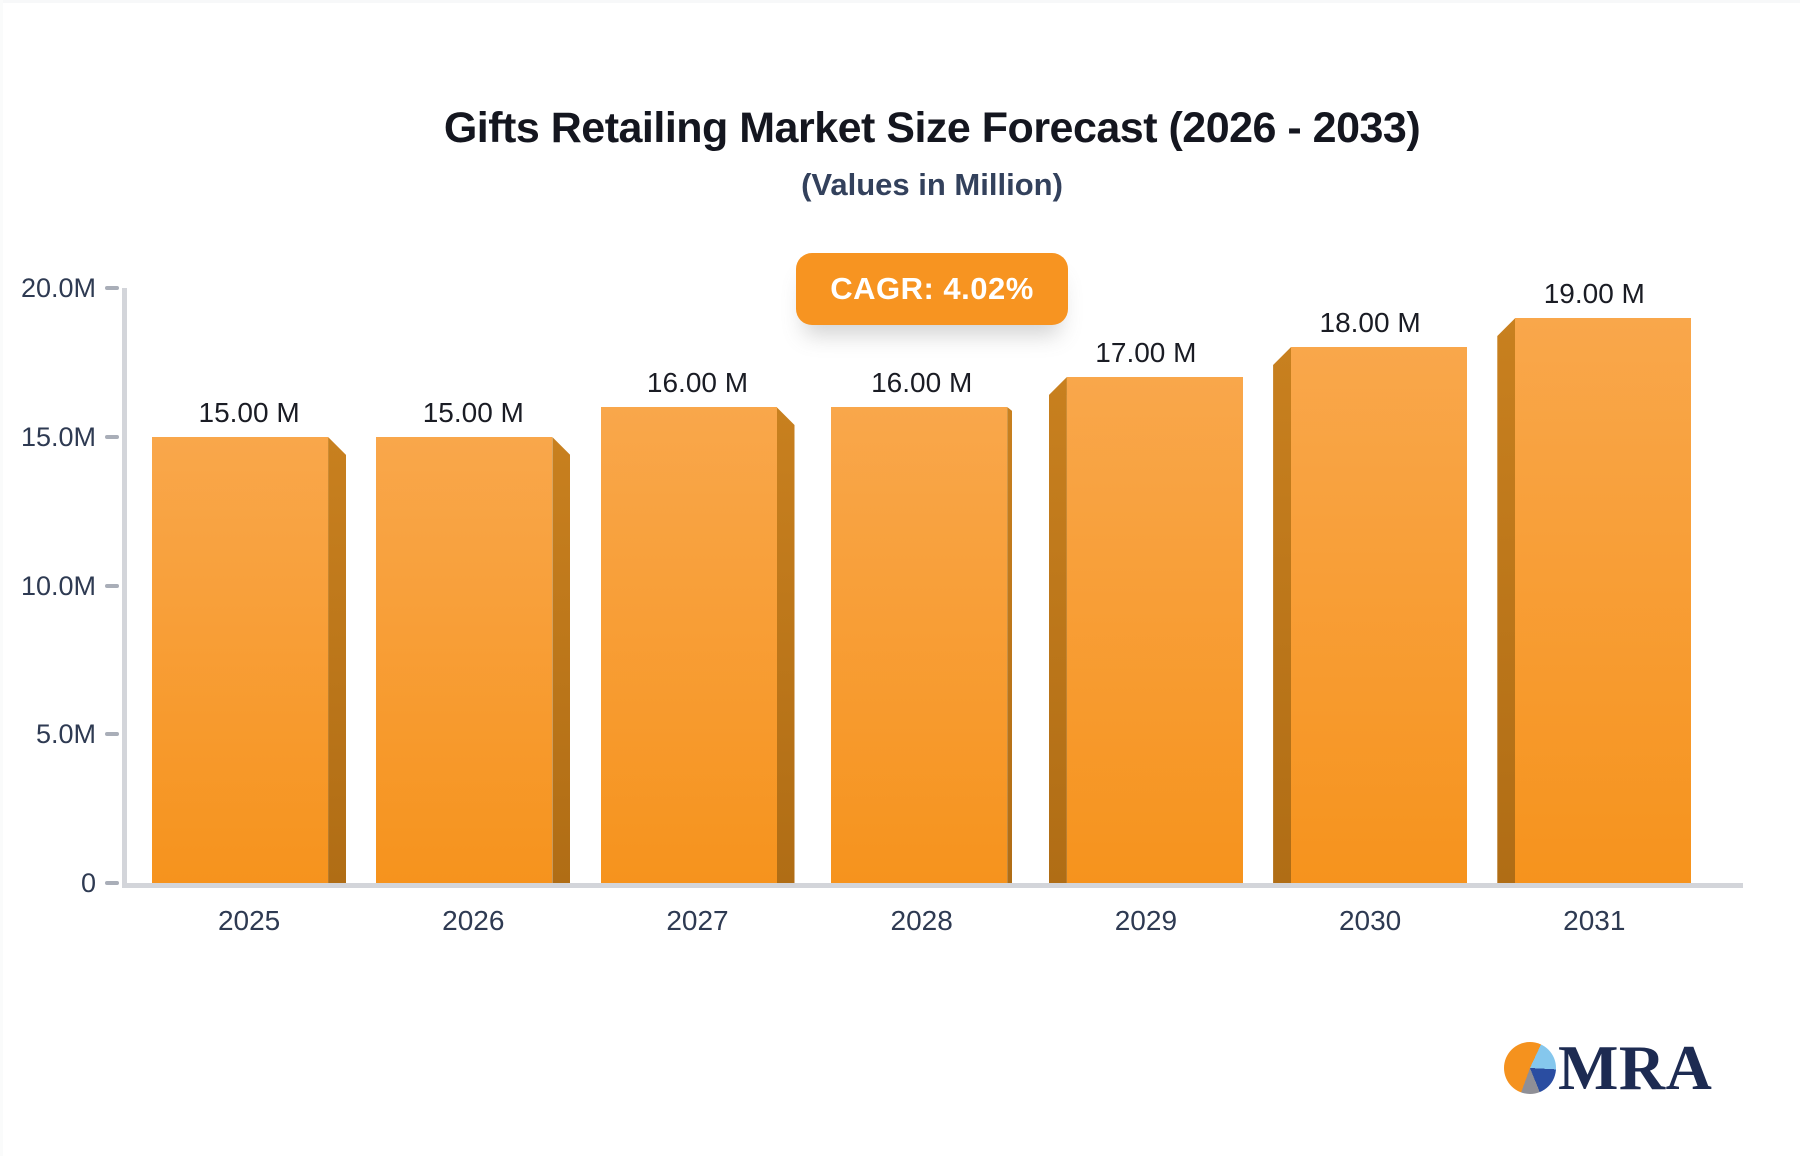 The height and width of the screenshot is (1156, 1800). What do you see at coordinates (58, 437) in the screenshot?
I see `y-axis-label: 15.0M` at bounding box center [58, 437].